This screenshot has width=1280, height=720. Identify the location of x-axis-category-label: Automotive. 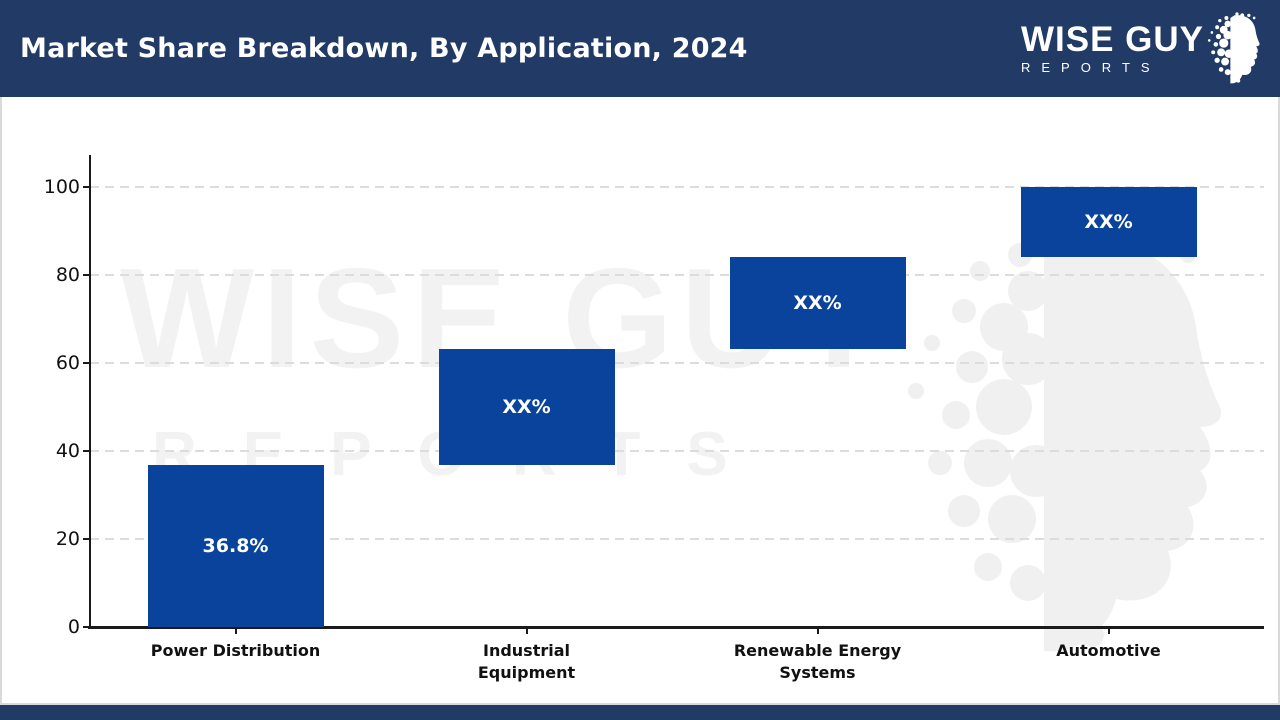
(1108, 650).